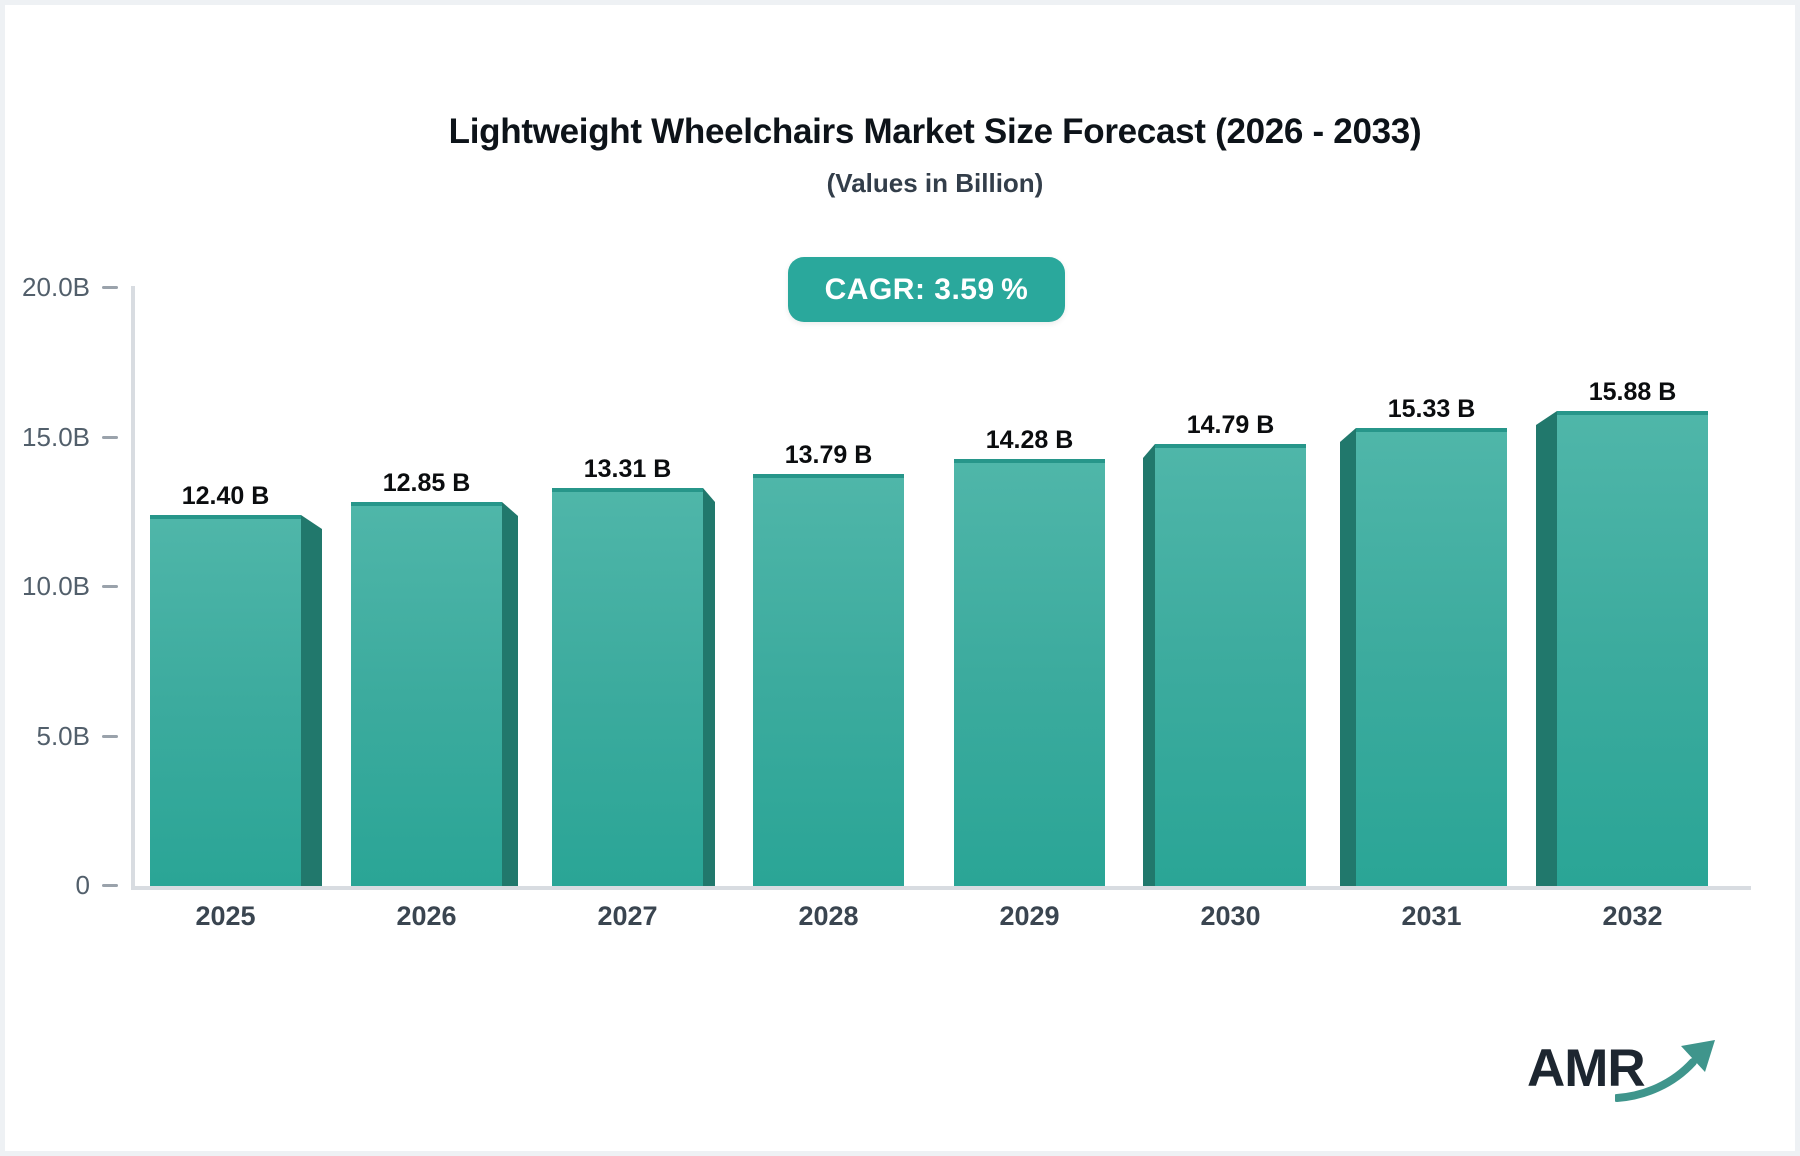  What do you see at coordinates (1230, 425) in the screenshot?
I see `bar-value-label: 14.79 B` at bounding box center [1230, 425].